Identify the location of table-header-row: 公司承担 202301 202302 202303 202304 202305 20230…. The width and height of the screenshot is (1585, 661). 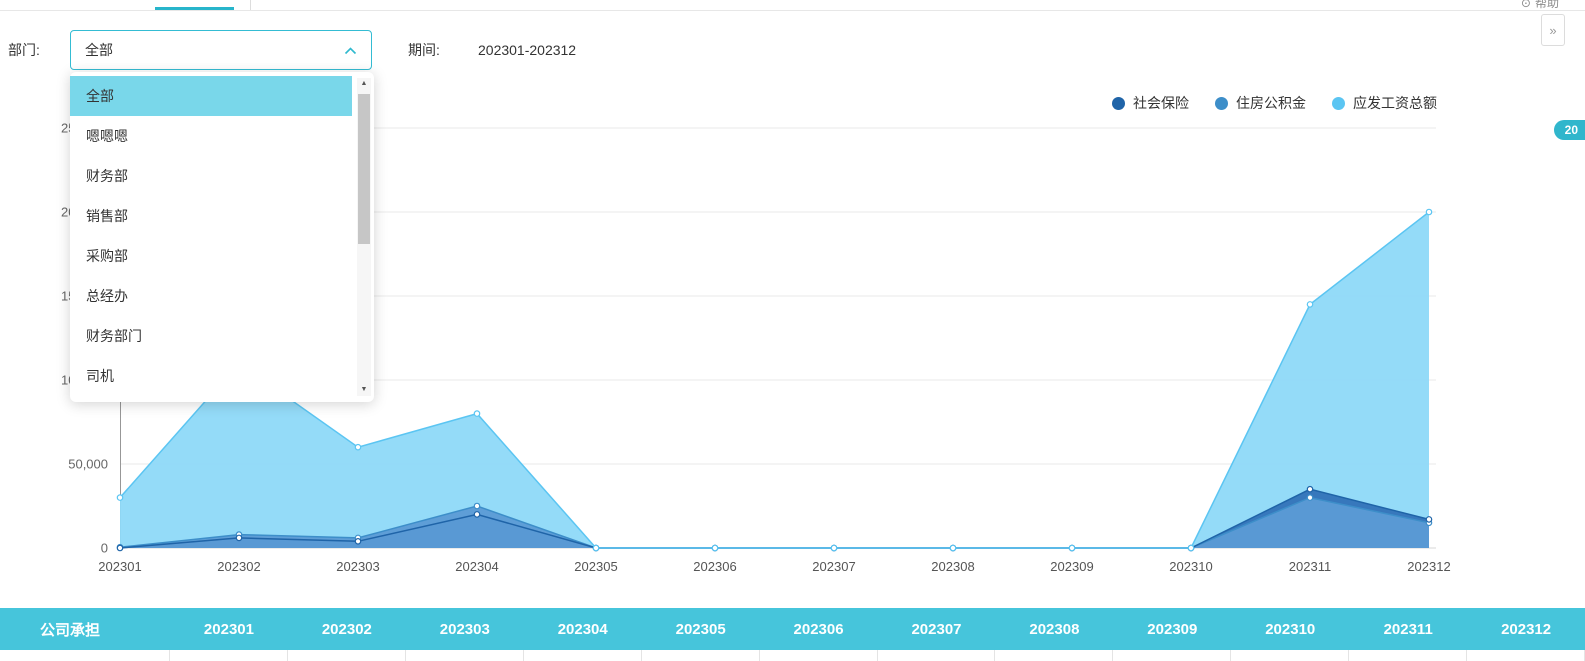
(792, 629).